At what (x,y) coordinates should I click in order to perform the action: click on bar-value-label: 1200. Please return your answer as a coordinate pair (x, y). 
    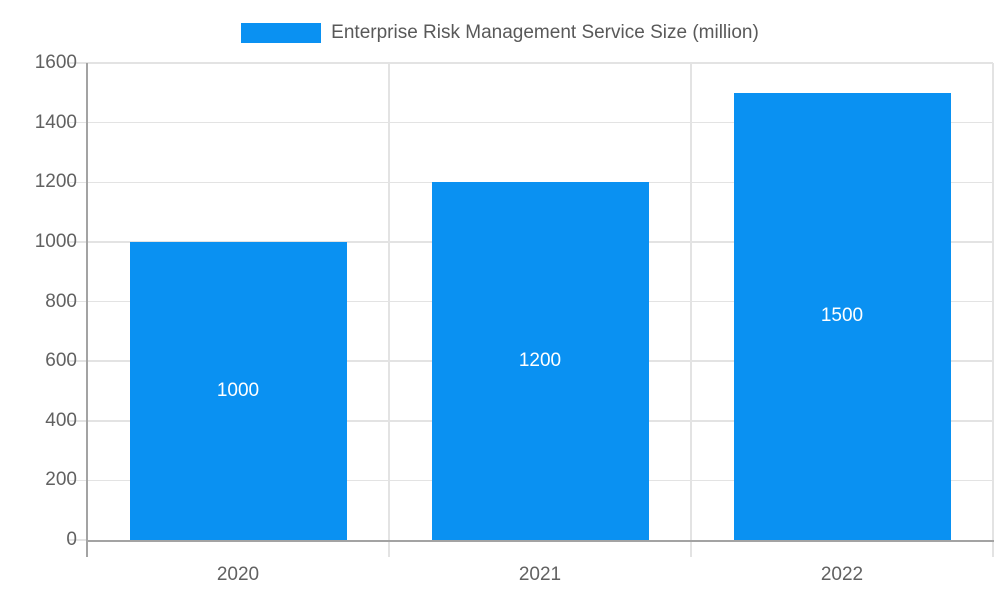
    Looking at the image, I should click on (540, 361).